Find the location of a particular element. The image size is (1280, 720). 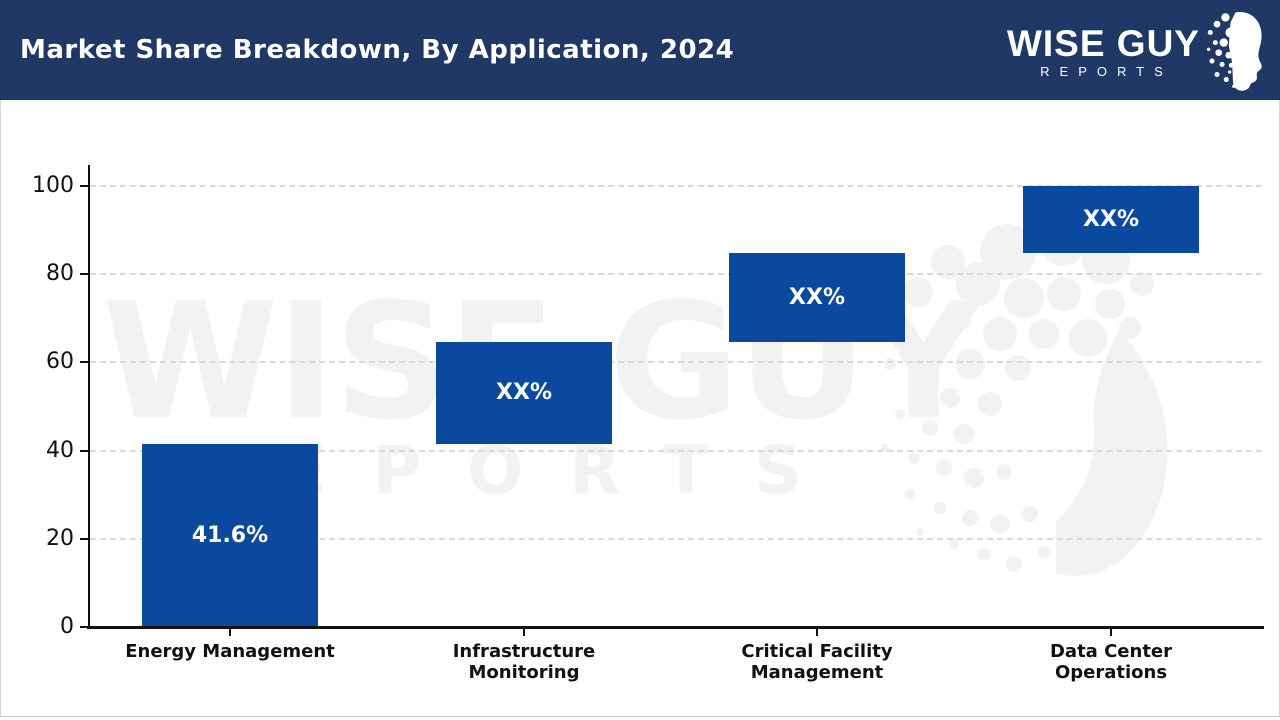

y-tick-label-40: 40 is located at coordinates (60, 450).